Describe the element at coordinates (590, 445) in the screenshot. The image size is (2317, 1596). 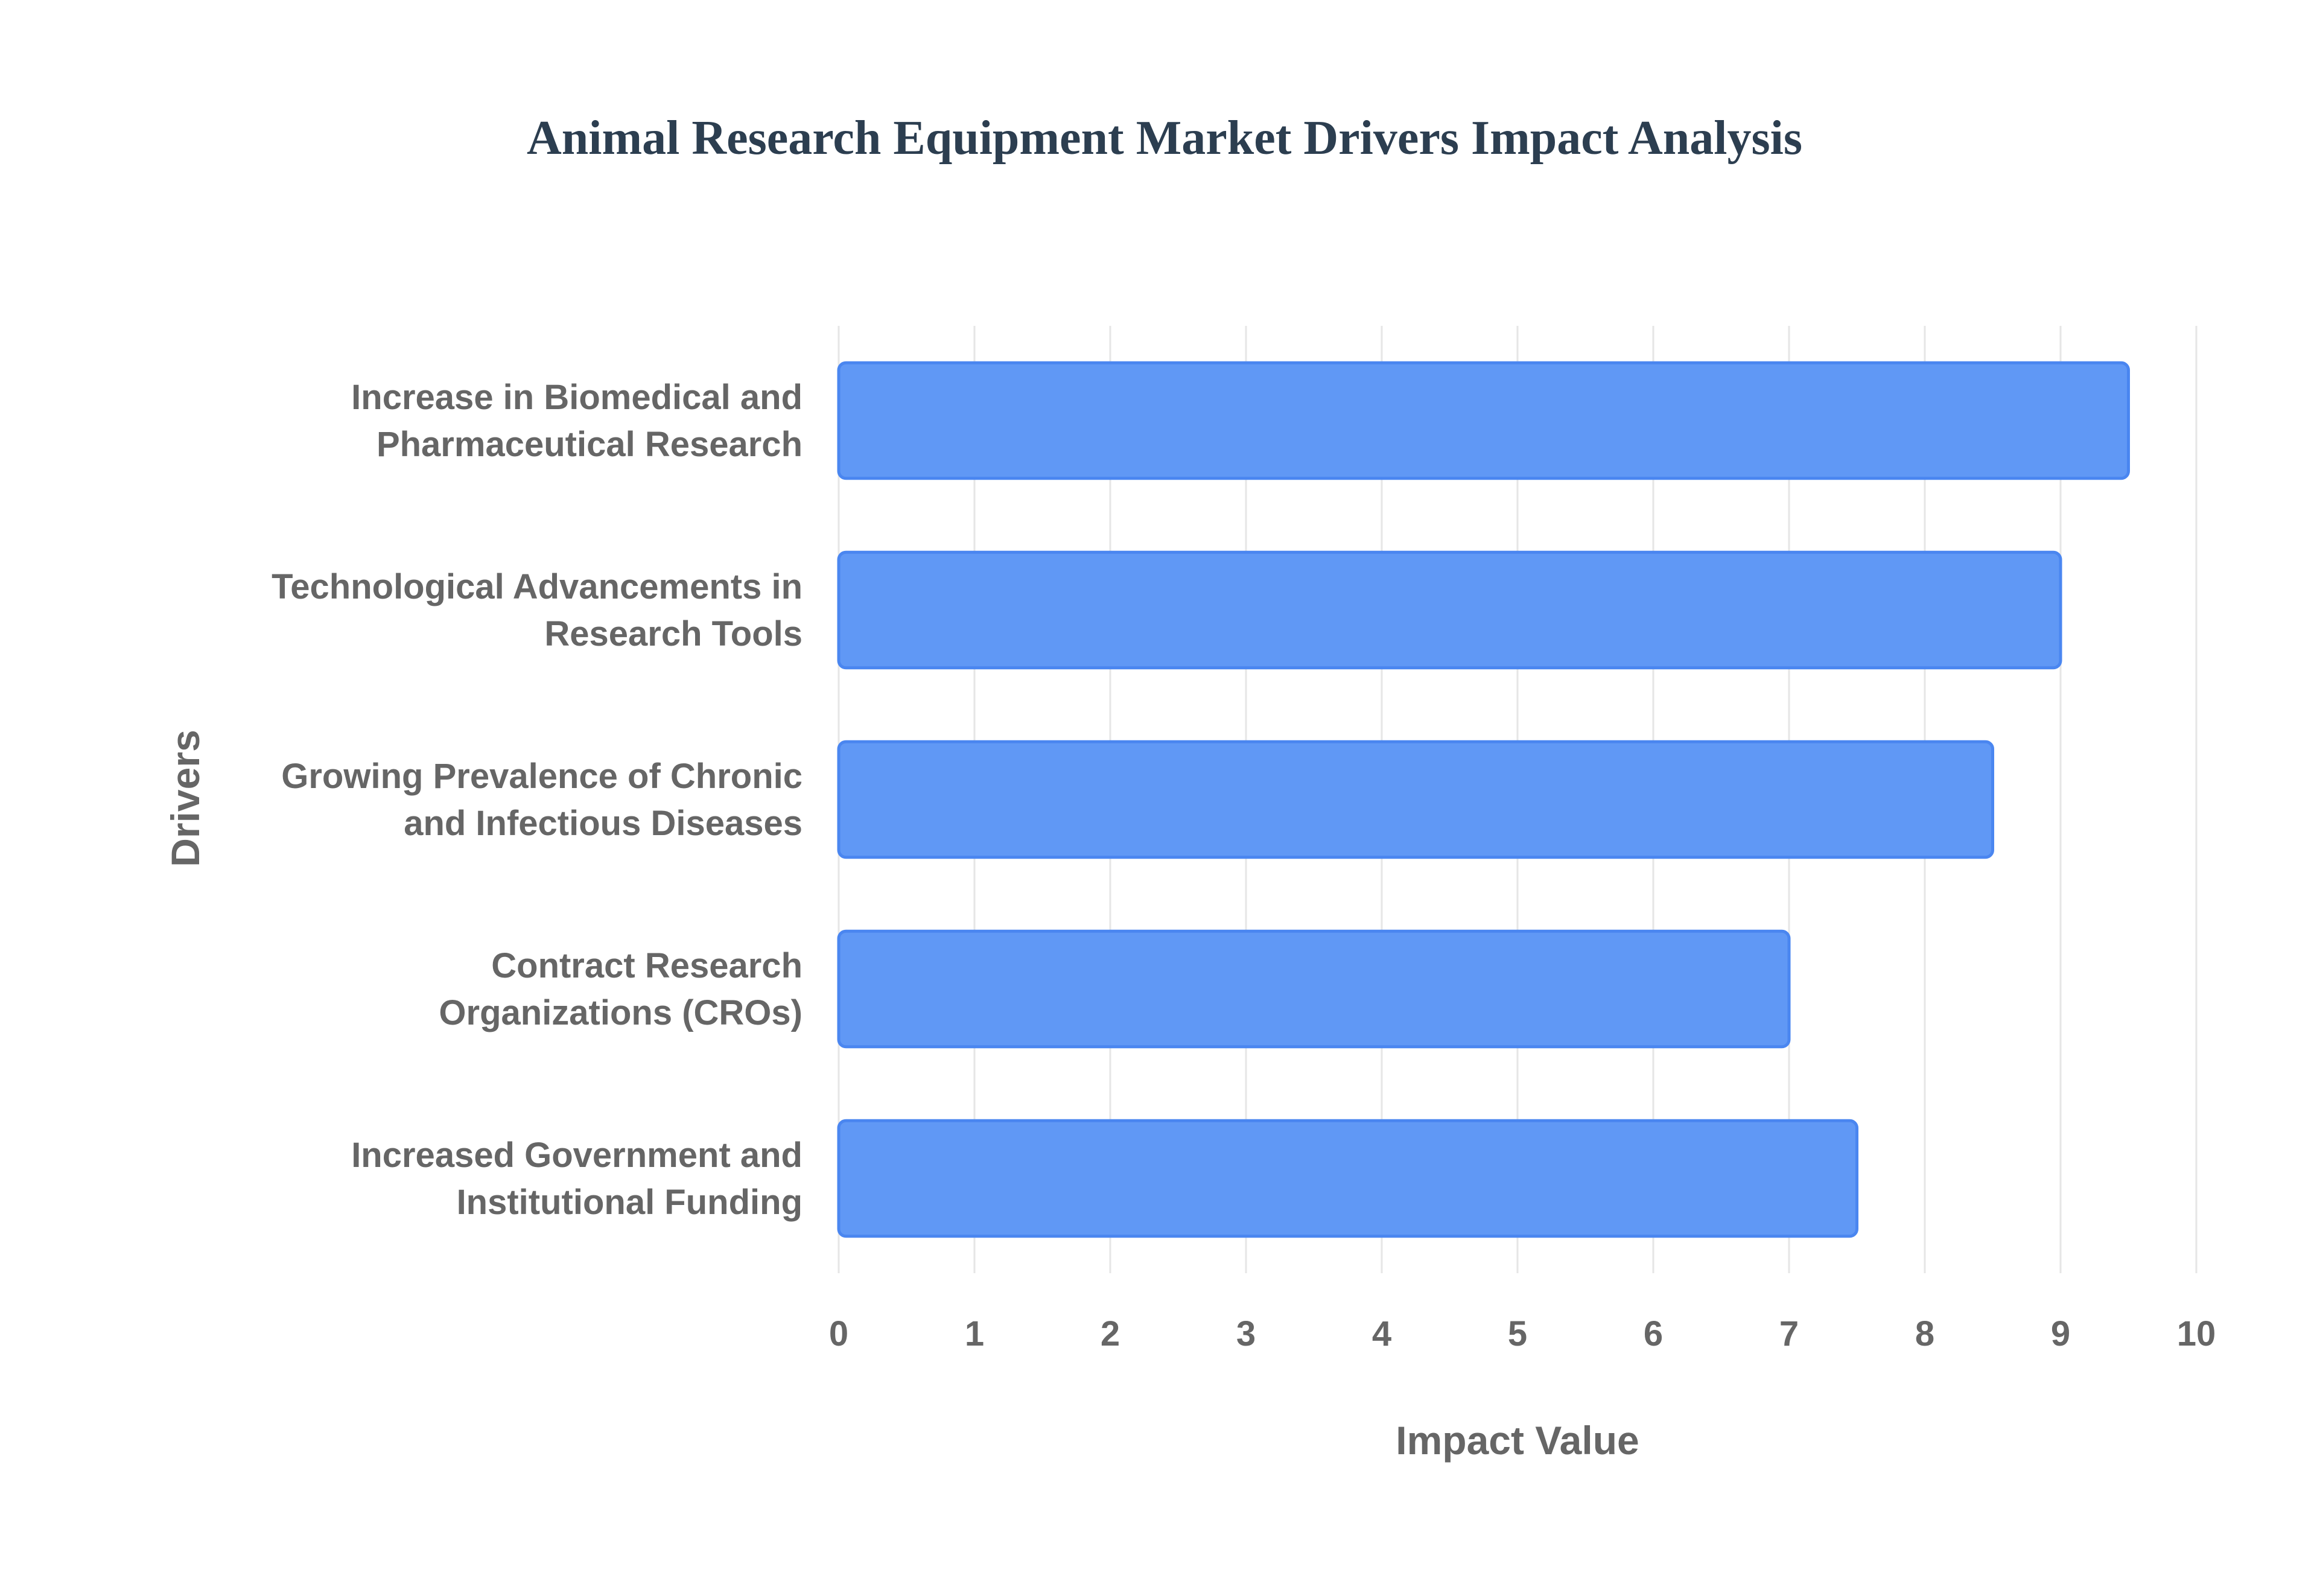
I see `category-label-1-line-2: Pharmaceutical Research` at that location.